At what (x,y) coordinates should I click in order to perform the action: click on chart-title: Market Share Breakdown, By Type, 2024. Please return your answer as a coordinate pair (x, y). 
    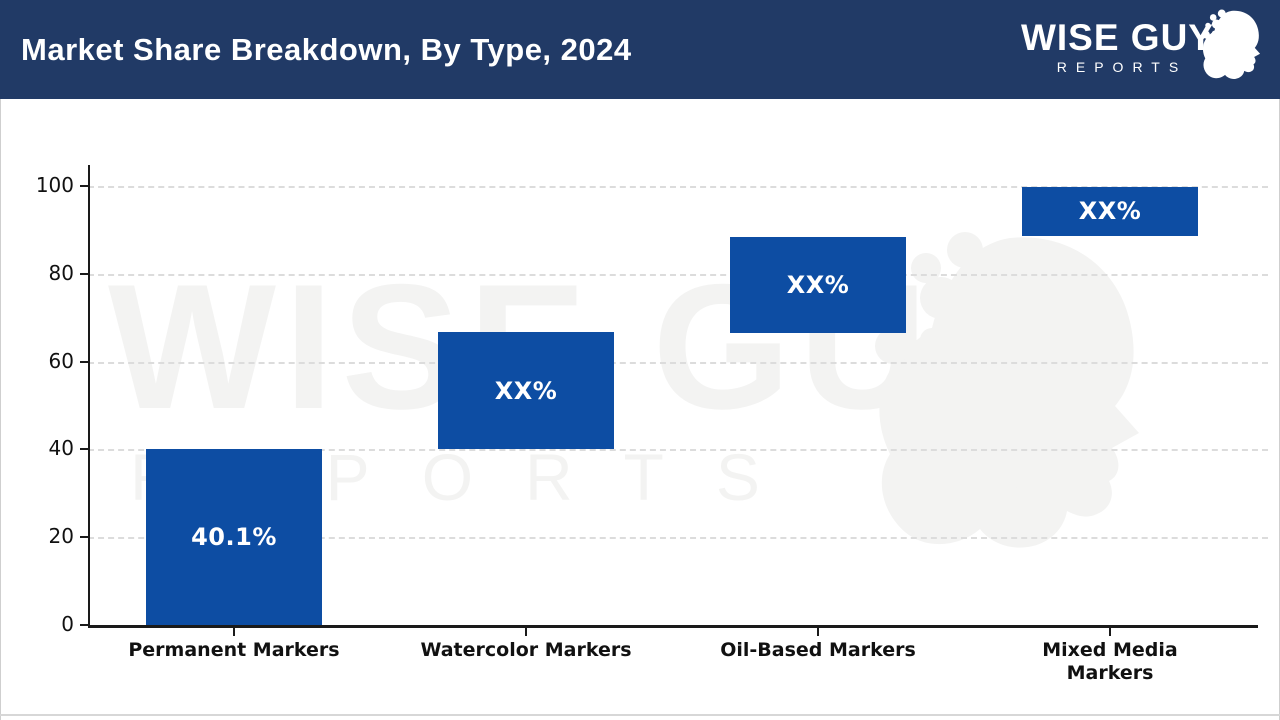
    Looking at the image, I should click on (326, 49).